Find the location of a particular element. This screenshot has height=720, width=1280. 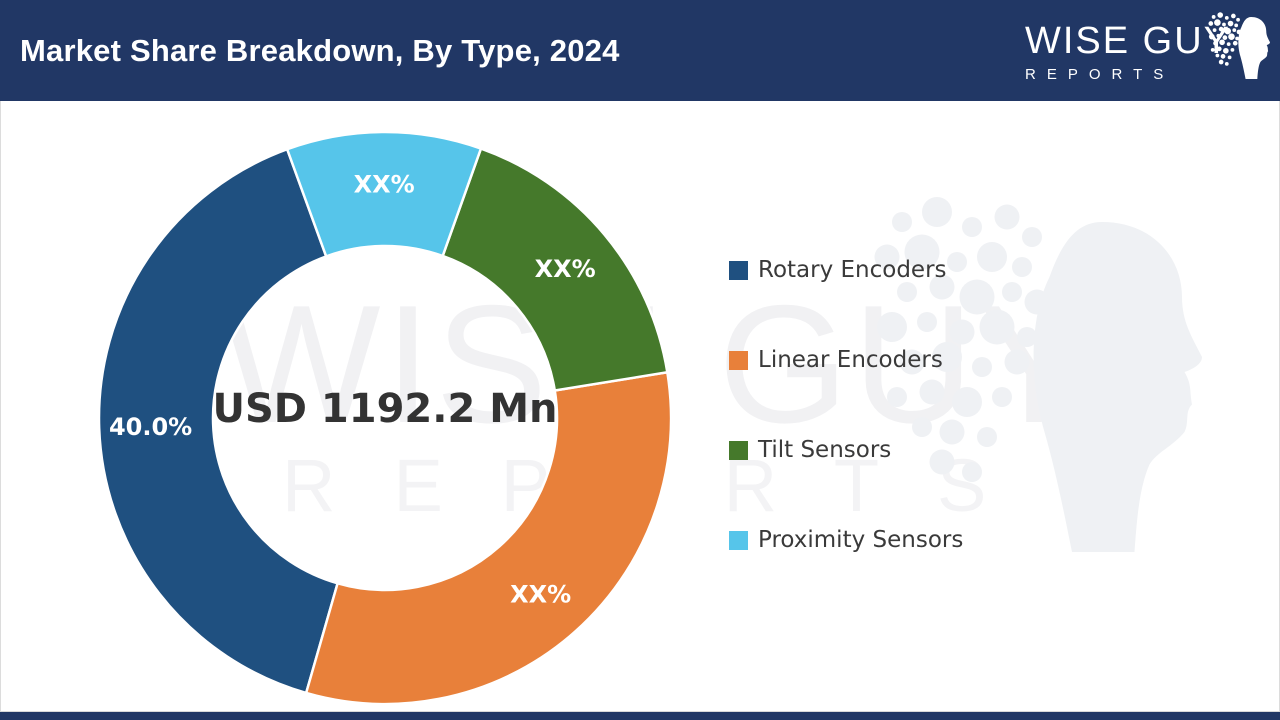

page-title: Market Share Breakdown, By Type, 2024 is located at coordinates (320, 50).